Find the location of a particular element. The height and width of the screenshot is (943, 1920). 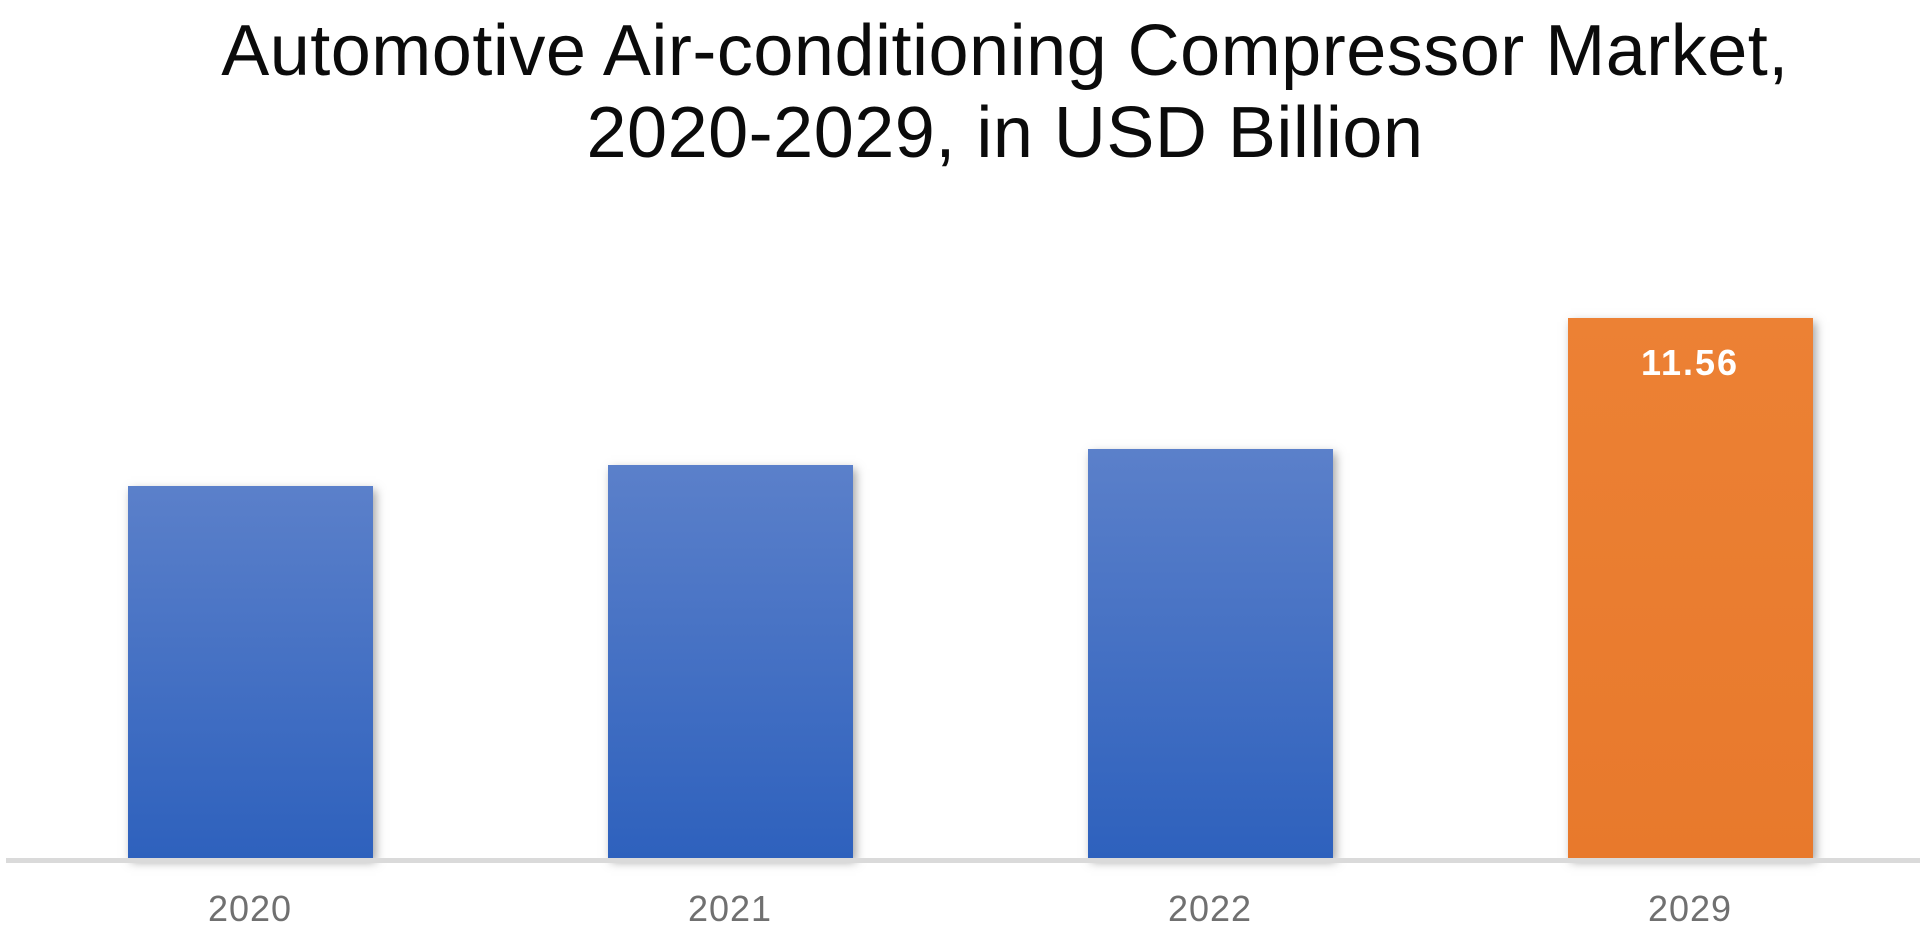

x-axis-labels: 2020 2021 2022 2029 is located at coordinates (965, 909).